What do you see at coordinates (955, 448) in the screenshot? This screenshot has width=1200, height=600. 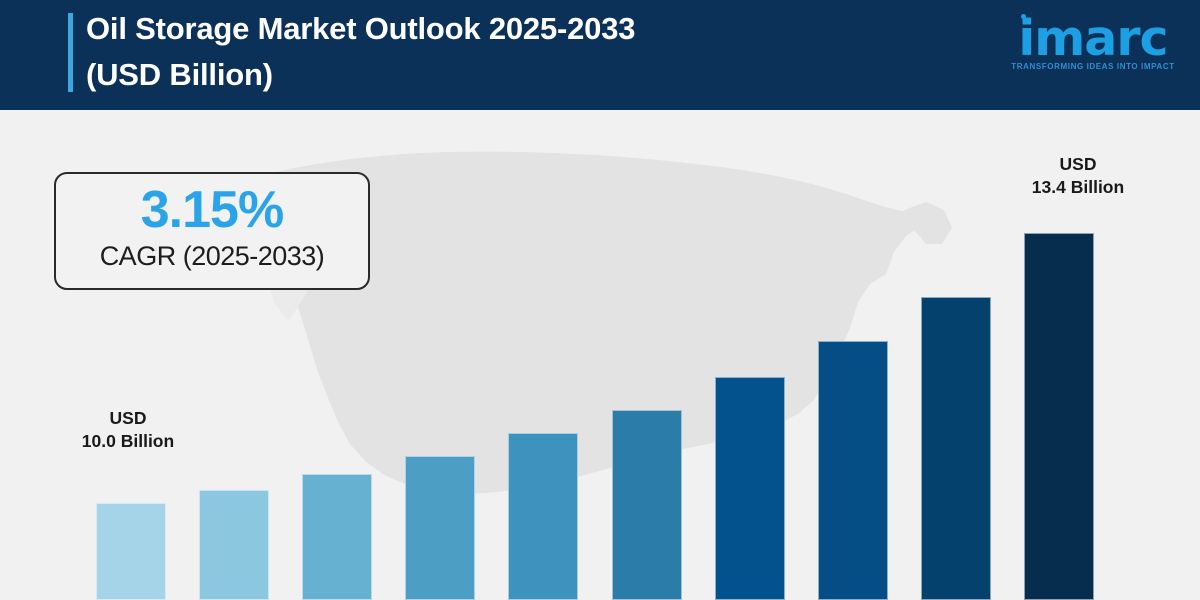 I see `bar-2033` at bounding box center [955, 448].